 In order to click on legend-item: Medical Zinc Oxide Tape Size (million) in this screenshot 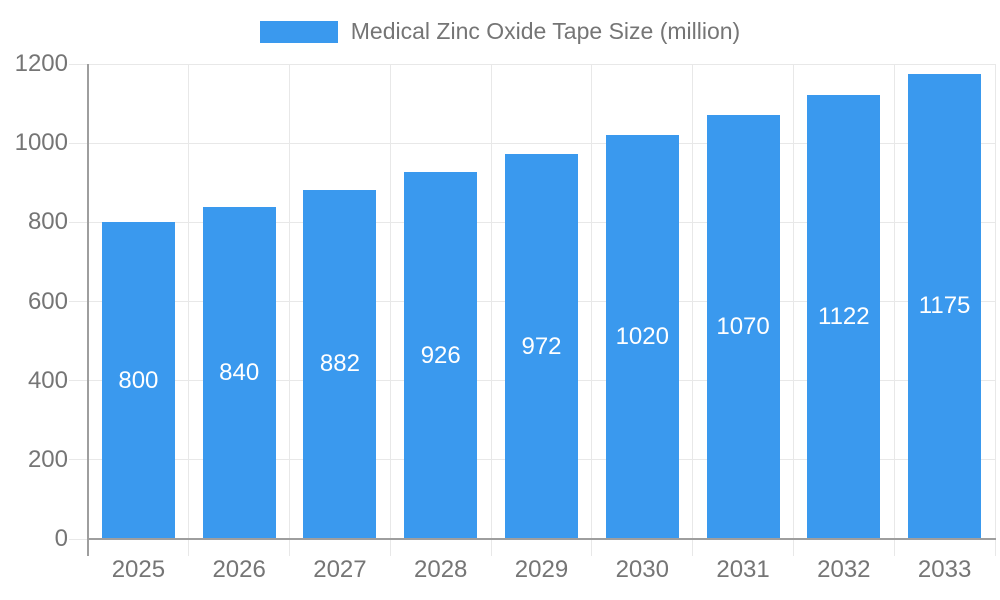, I will do `click(500, 31)`.